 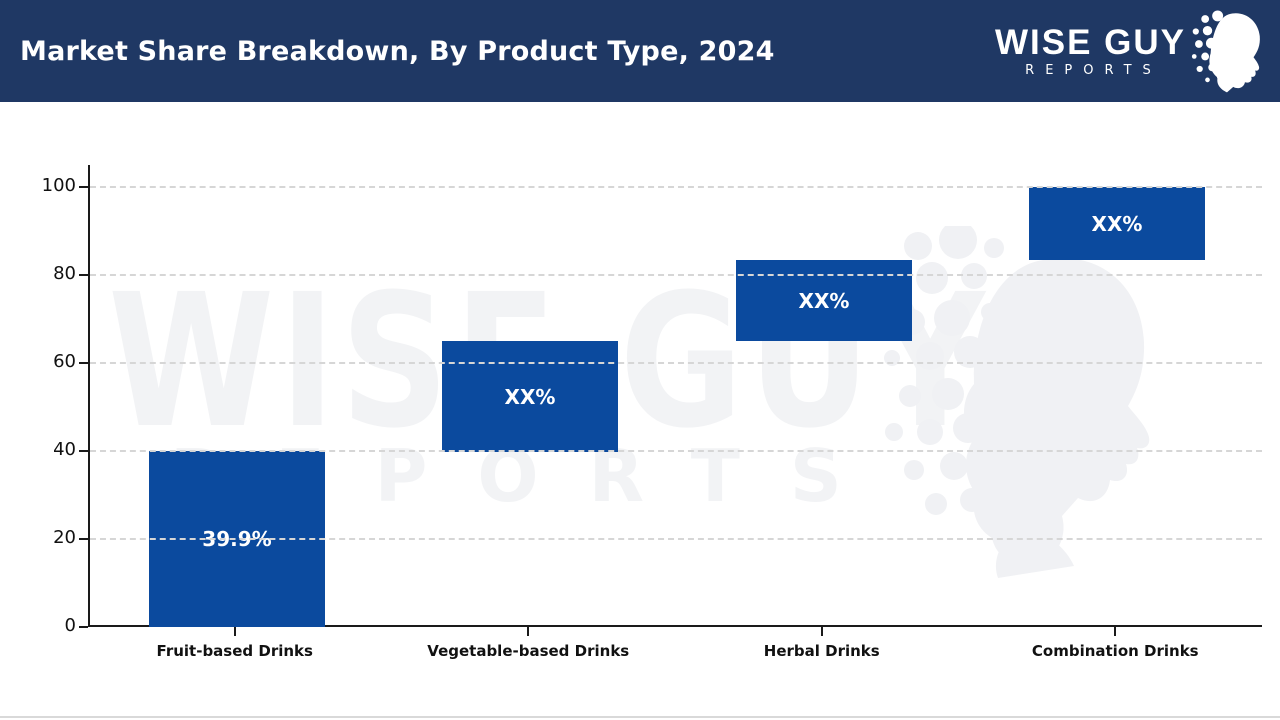 I want to click on bar-3: XX%, so click(x=1117, y=223).